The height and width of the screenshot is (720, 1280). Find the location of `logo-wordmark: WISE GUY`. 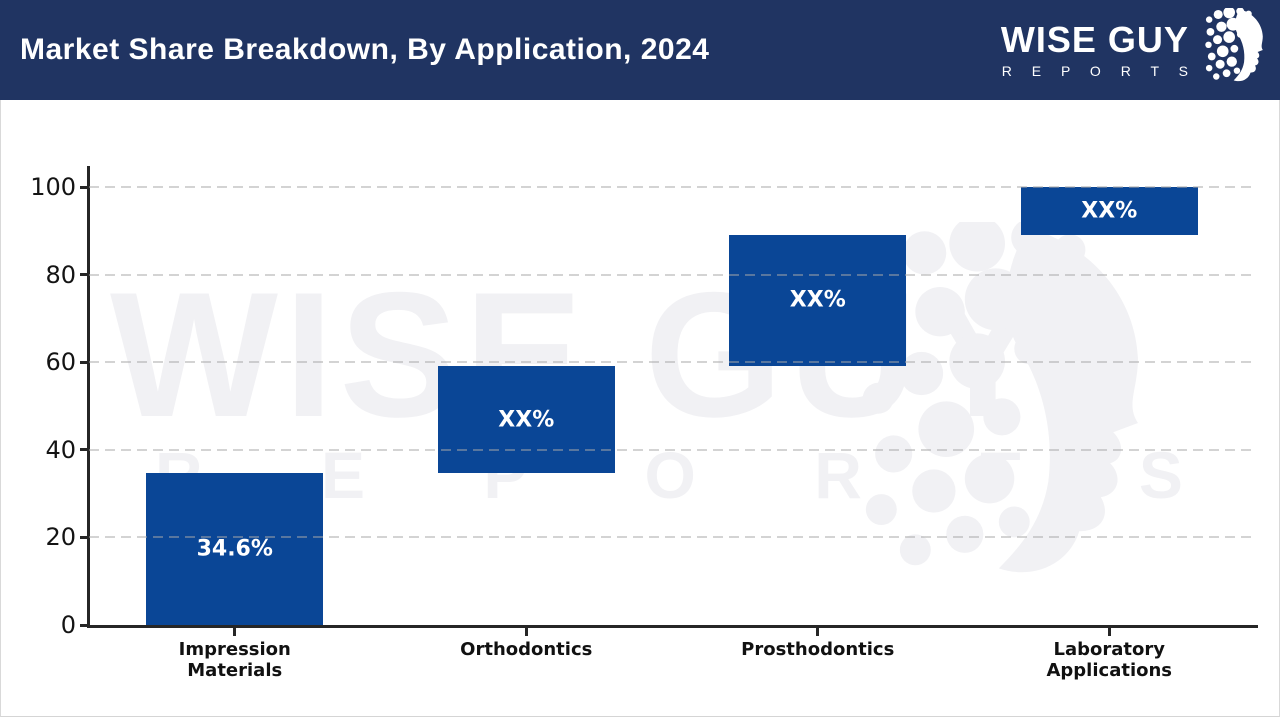

logo-wordmark: WISE GUY is located at coordinates (1094, 39).